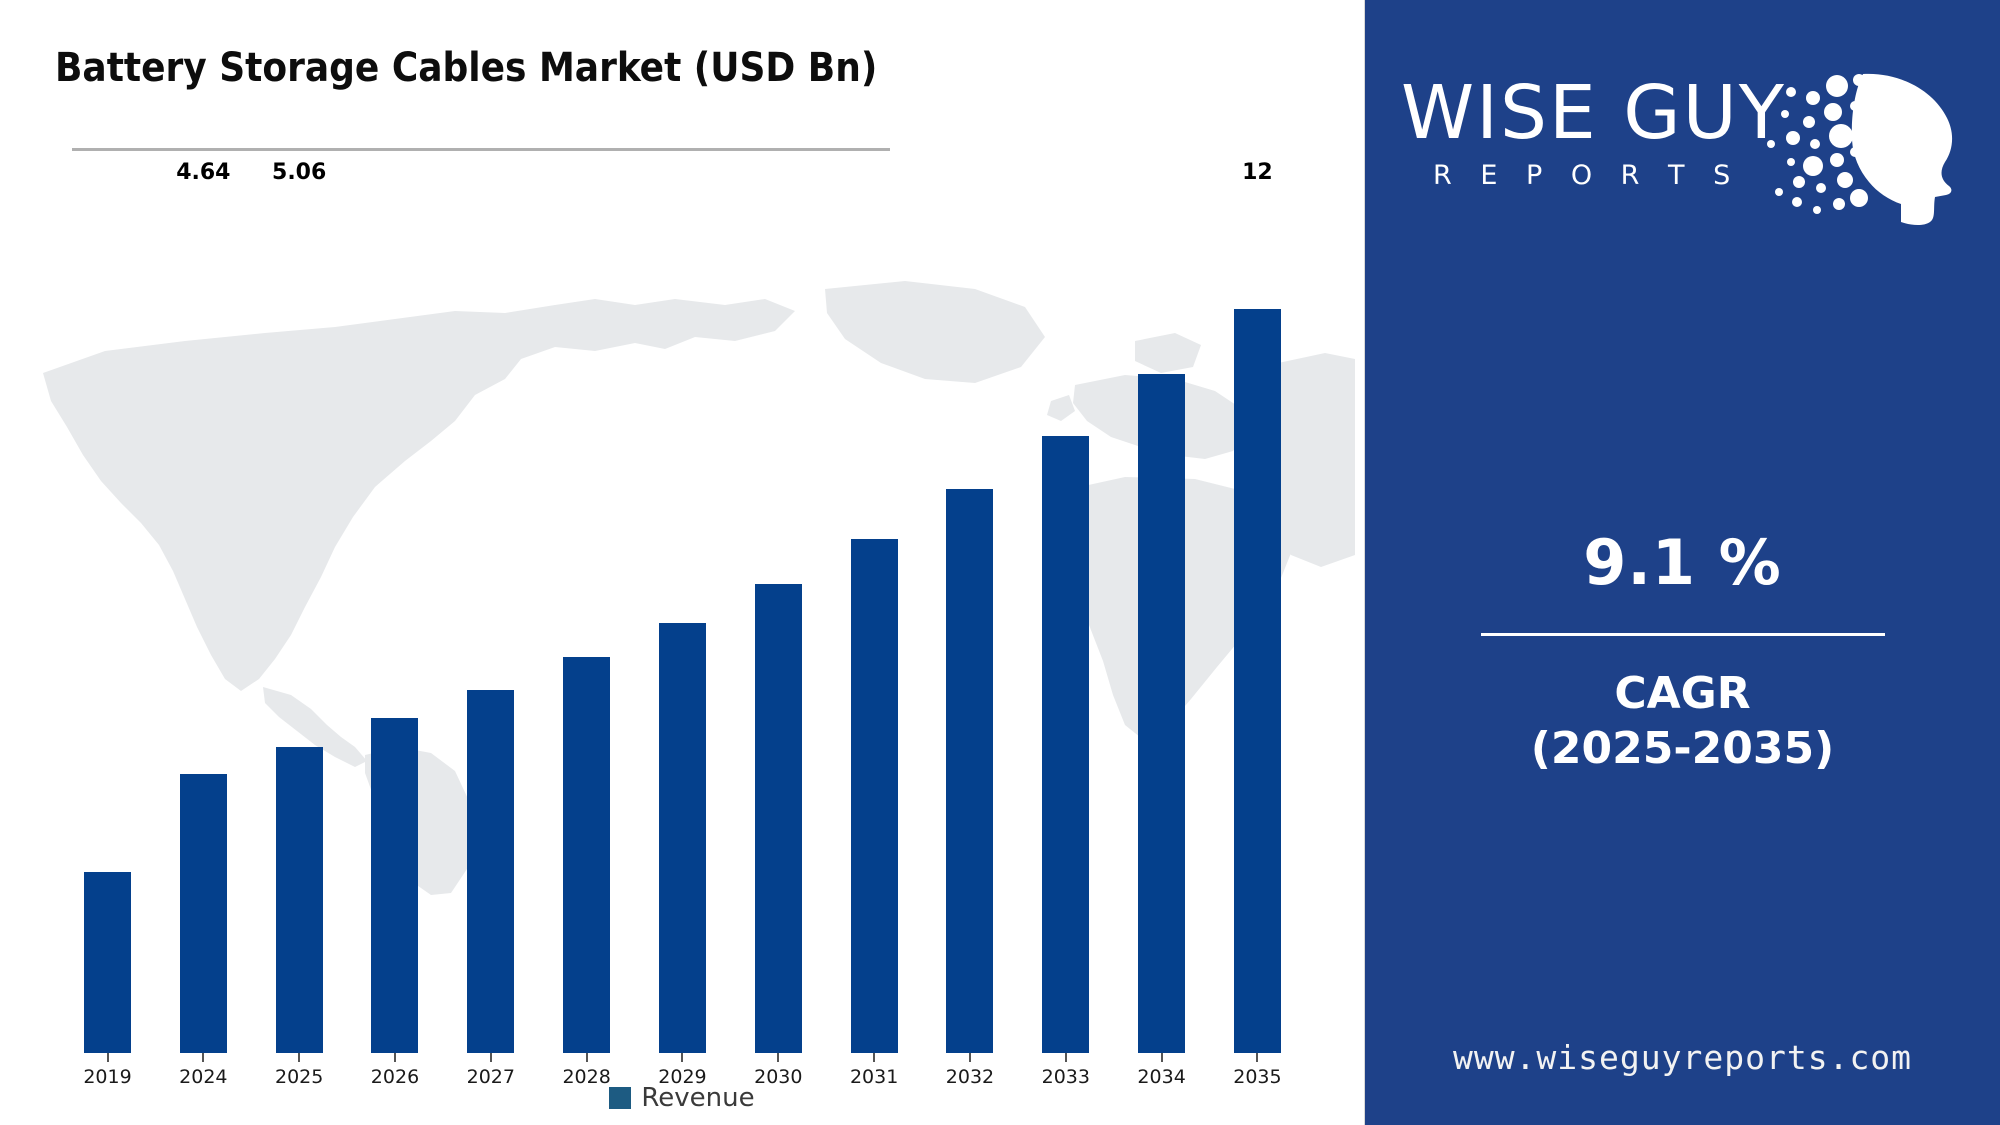 This screenshot has height=1125, width=2000. What do you see at coordinates (970, 771) in the screenshot?
I see `bar-2032` at bounding box center [970, 771].